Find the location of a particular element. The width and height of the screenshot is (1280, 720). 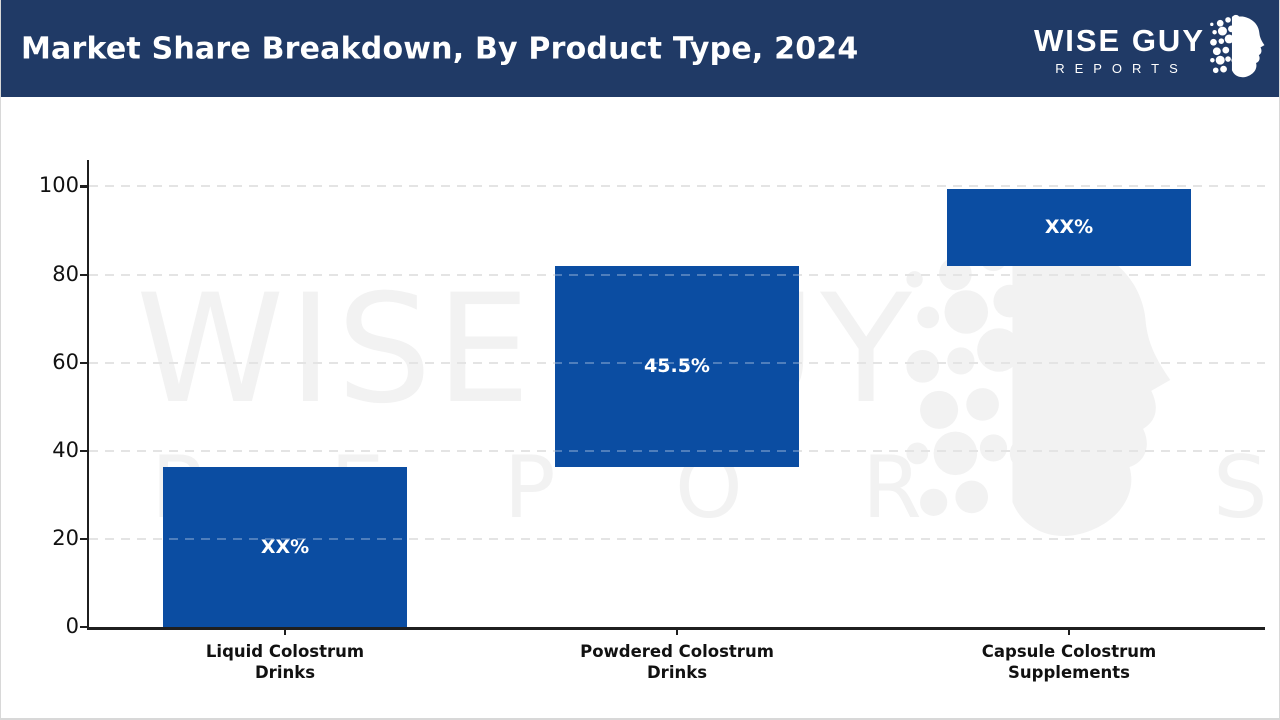

wise-guy-logo: WISE GUY REPORTS is located at coordinates (1149, 49).